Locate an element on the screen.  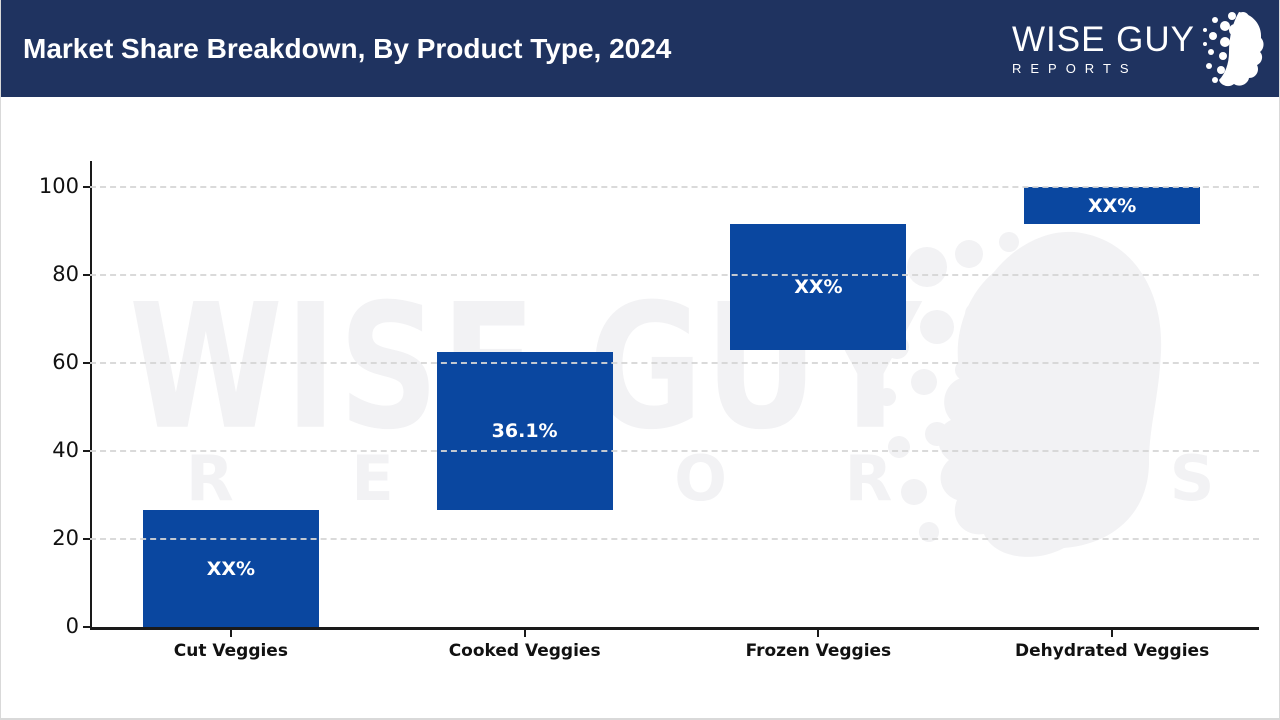
x-axis-category-label: Dehydrated Veggies is located at coordinates (1112, 651).